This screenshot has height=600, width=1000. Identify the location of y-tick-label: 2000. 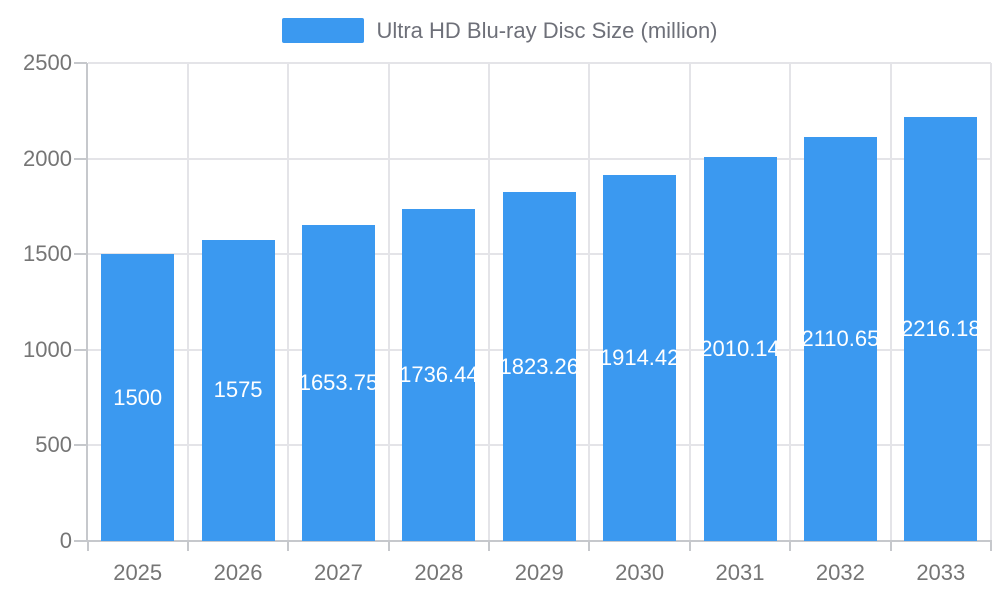
(47, 158).